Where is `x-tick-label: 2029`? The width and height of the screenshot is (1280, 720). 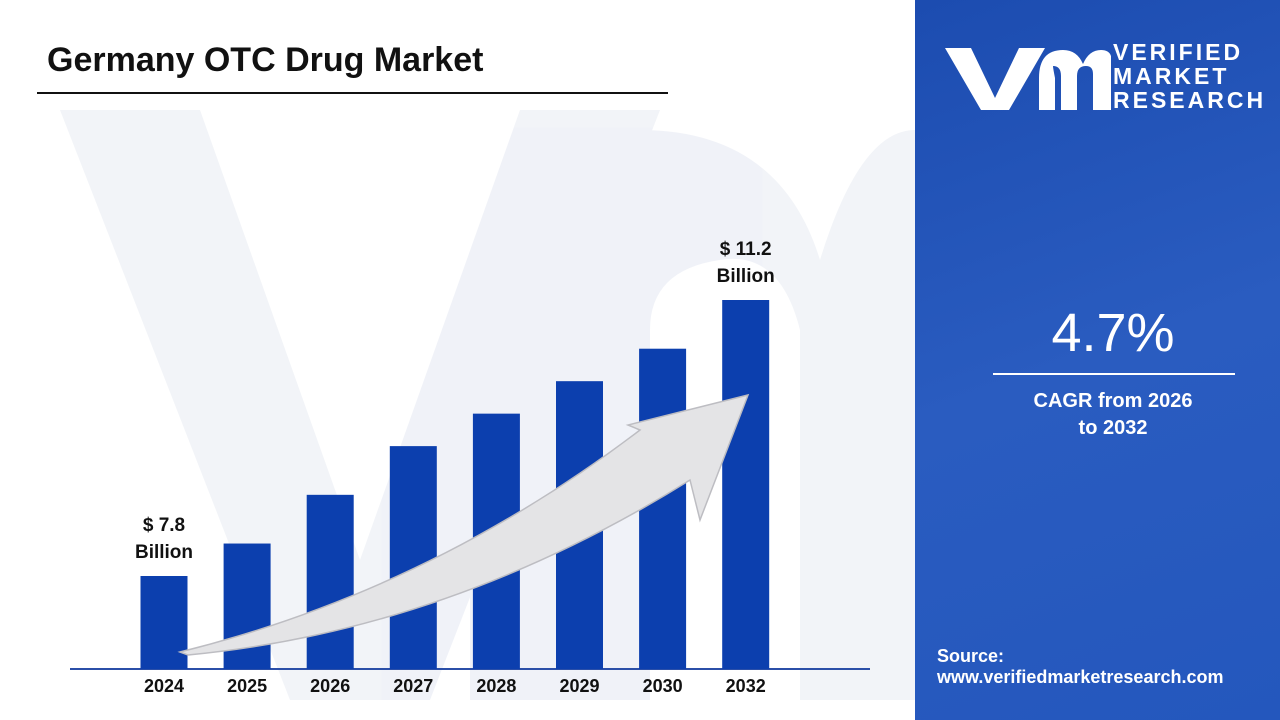 x-tick-label: 2029 is located at coordinates (579, 686).